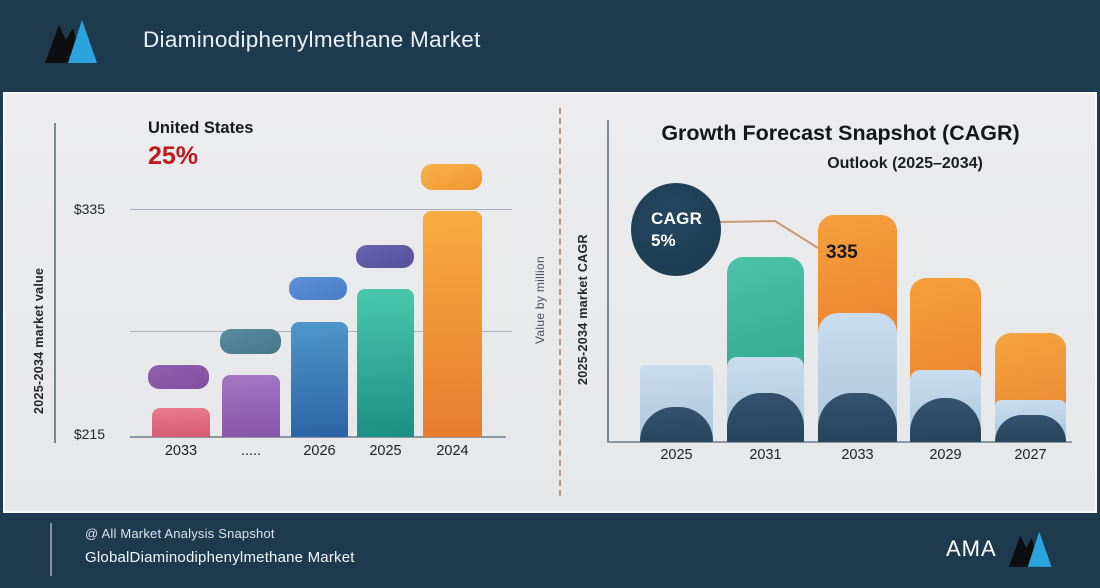 This screenshot has width=1100, height=588. I want to click on page-title: Diaminodiphenylmethane Market, so click(312, 39).